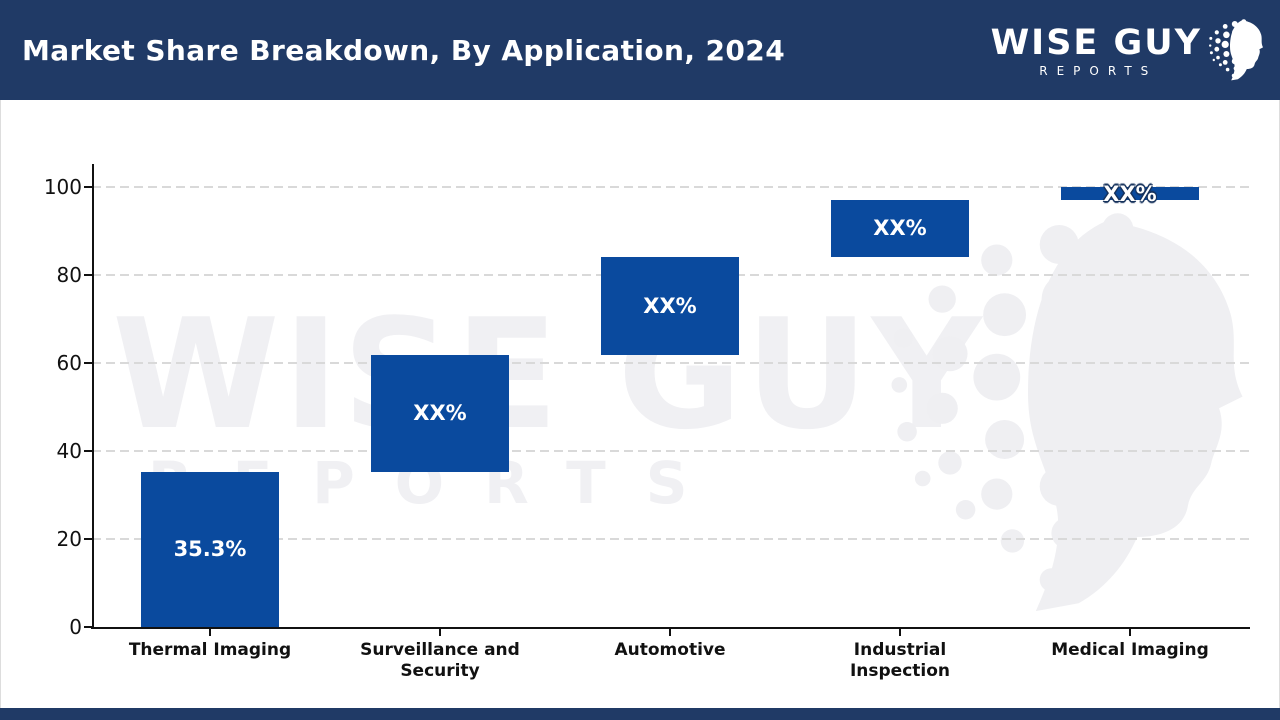  I want to click on brand-logo: WISE GUY REPORTS, so click(1128, 51).